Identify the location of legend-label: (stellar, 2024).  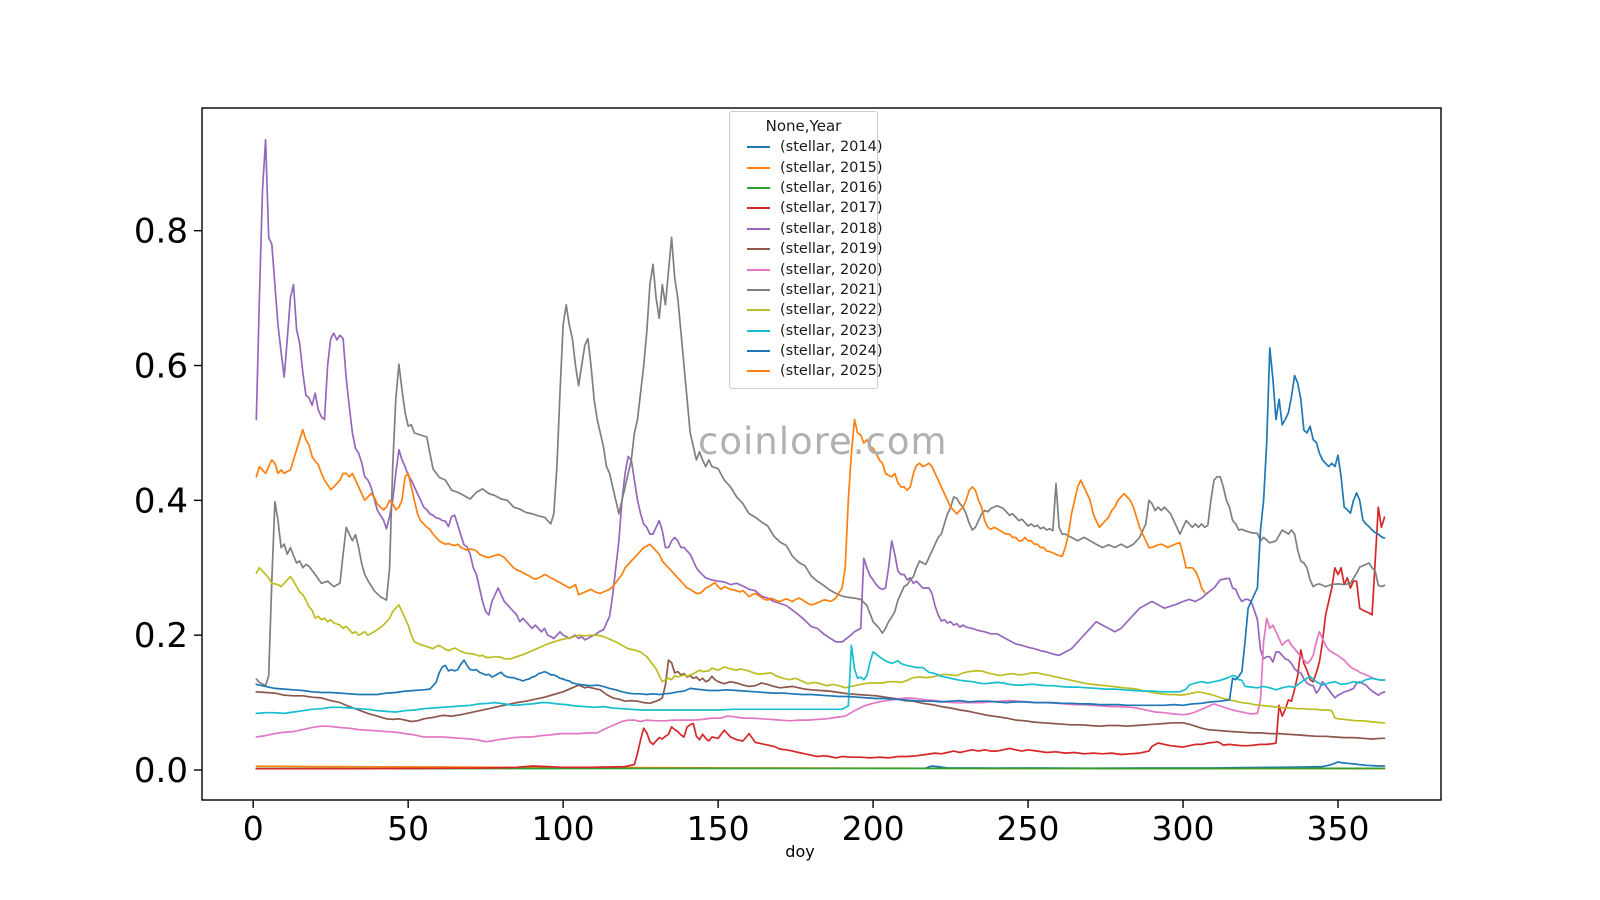
(831, 351).